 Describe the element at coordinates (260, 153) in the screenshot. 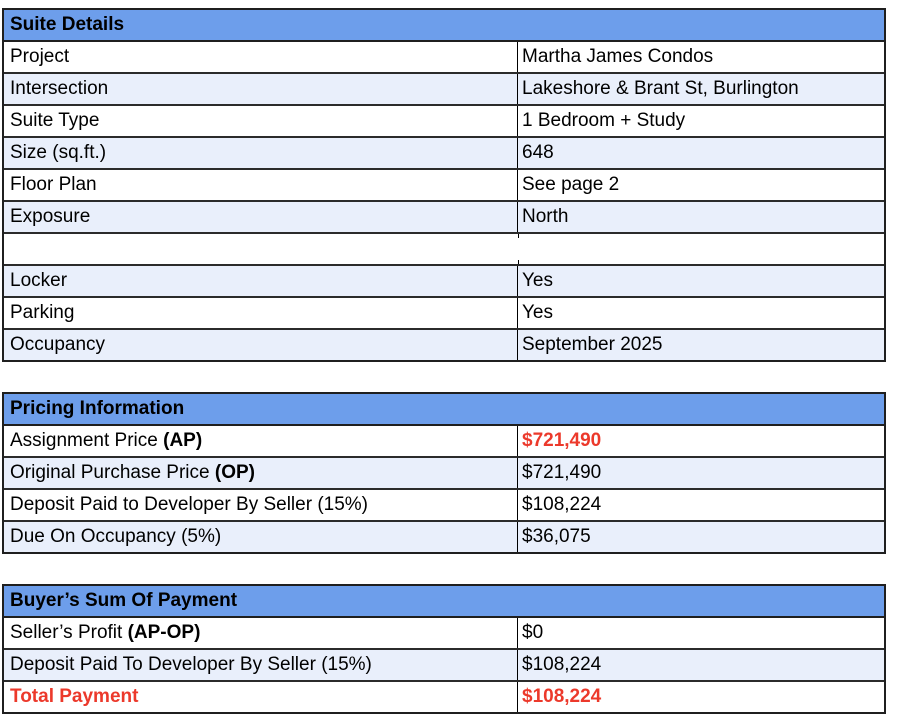

I see `row-label-cell: Size (sq.ft.)` at that location.